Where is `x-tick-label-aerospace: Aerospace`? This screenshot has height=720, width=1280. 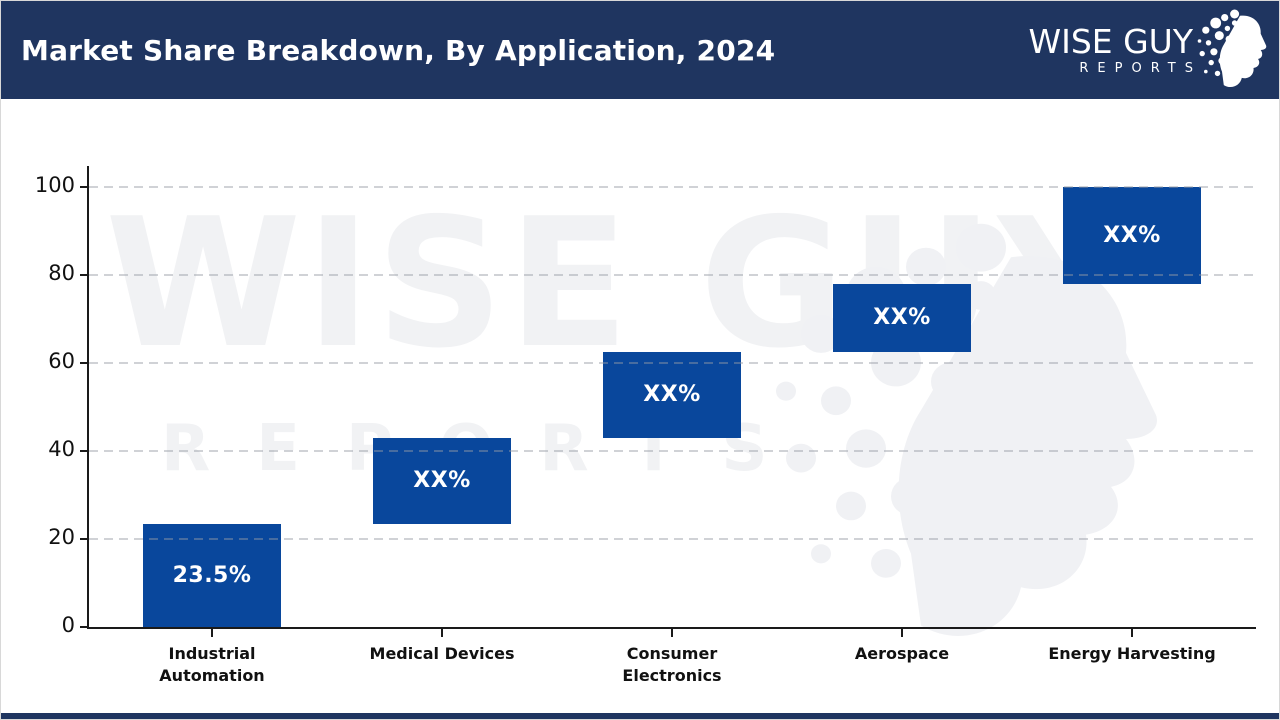 x-tick-label-aerospace: Aerospace is located at coordinates (902, 653).